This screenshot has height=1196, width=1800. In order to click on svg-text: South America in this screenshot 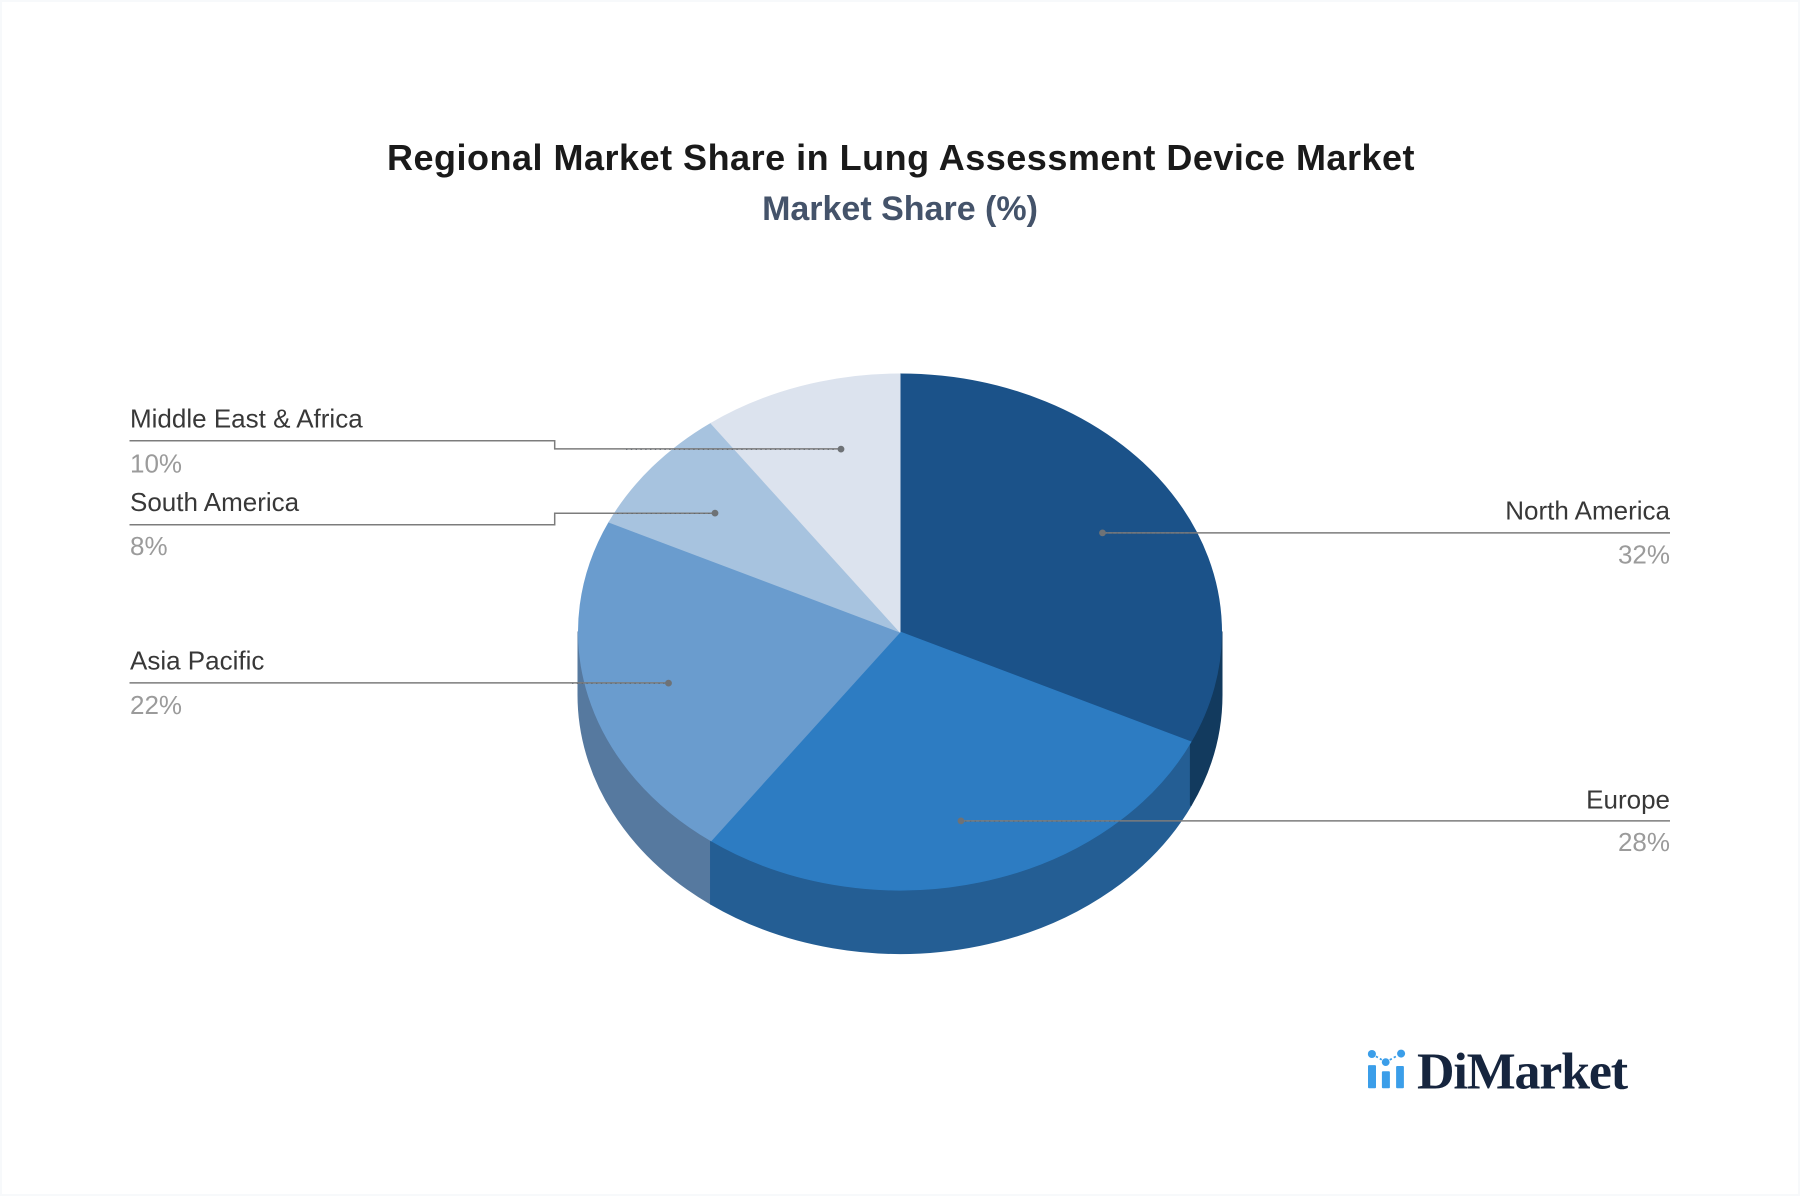, I will do `click(215, 502)`.